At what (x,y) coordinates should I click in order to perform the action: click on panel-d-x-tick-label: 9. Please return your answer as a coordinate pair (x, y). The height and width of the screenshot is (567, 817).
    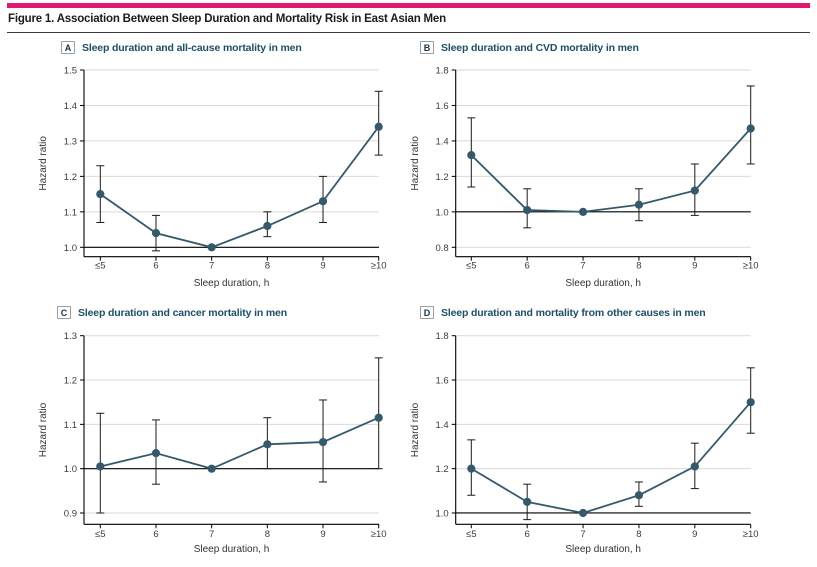
    Looking at the image, I should click on (694, 534).